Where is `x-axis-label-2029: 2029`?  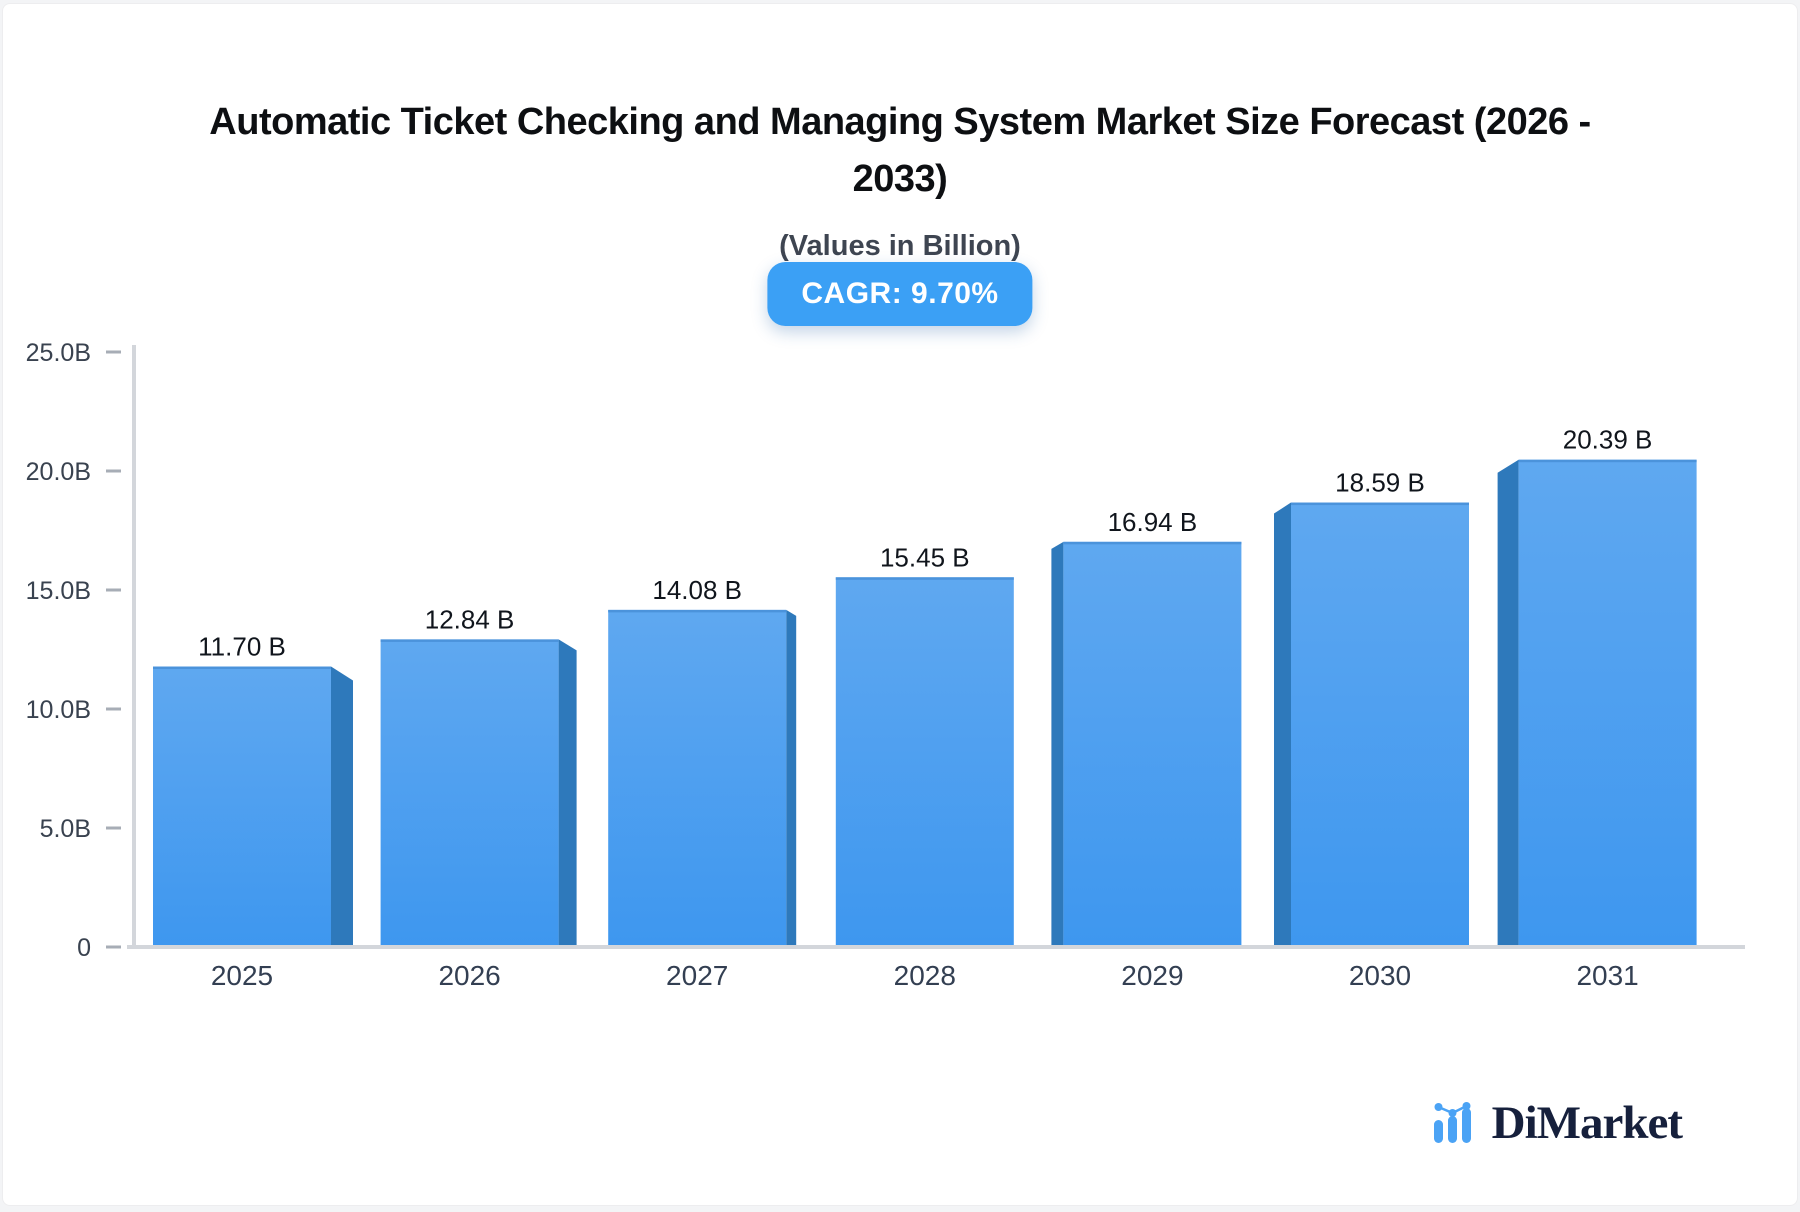
x-axis-label-2029: 2029 is located at coordinates (1152, 975).